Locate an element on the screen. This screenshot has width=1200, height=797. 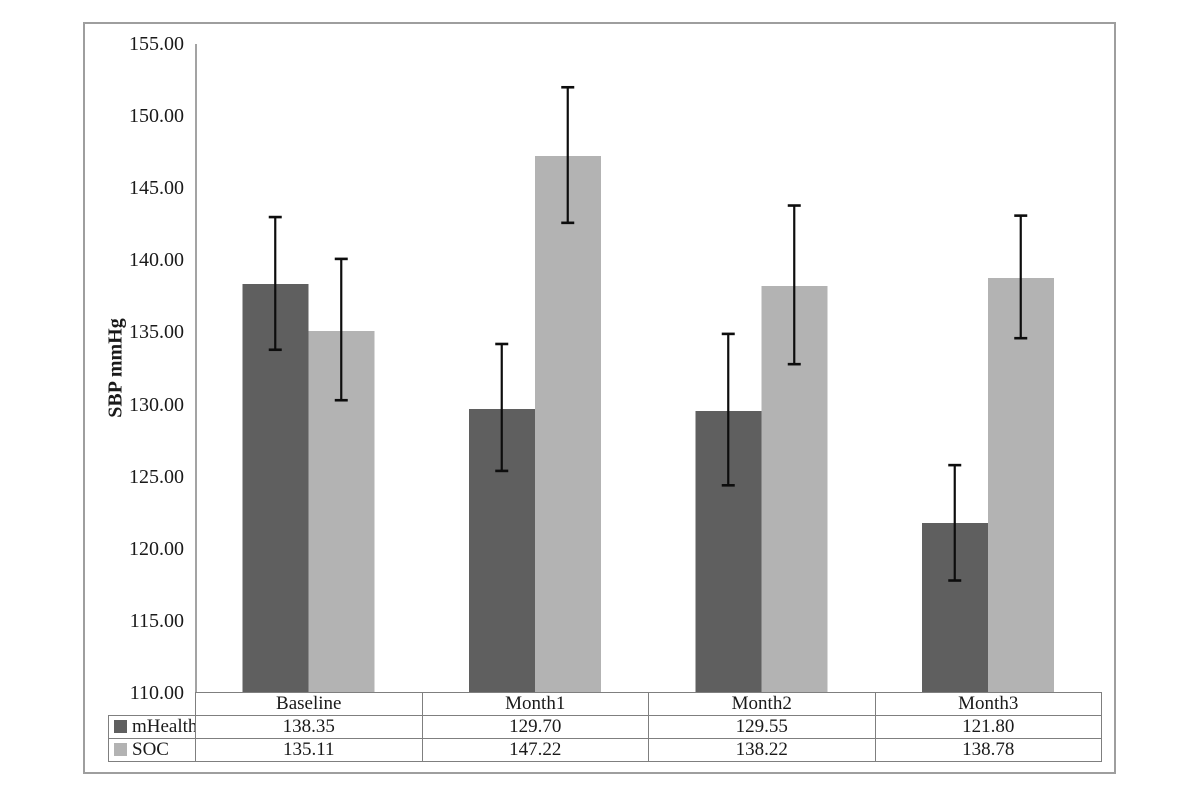
error-bar-mhealth-baseline is located at coordinates (275, 283).